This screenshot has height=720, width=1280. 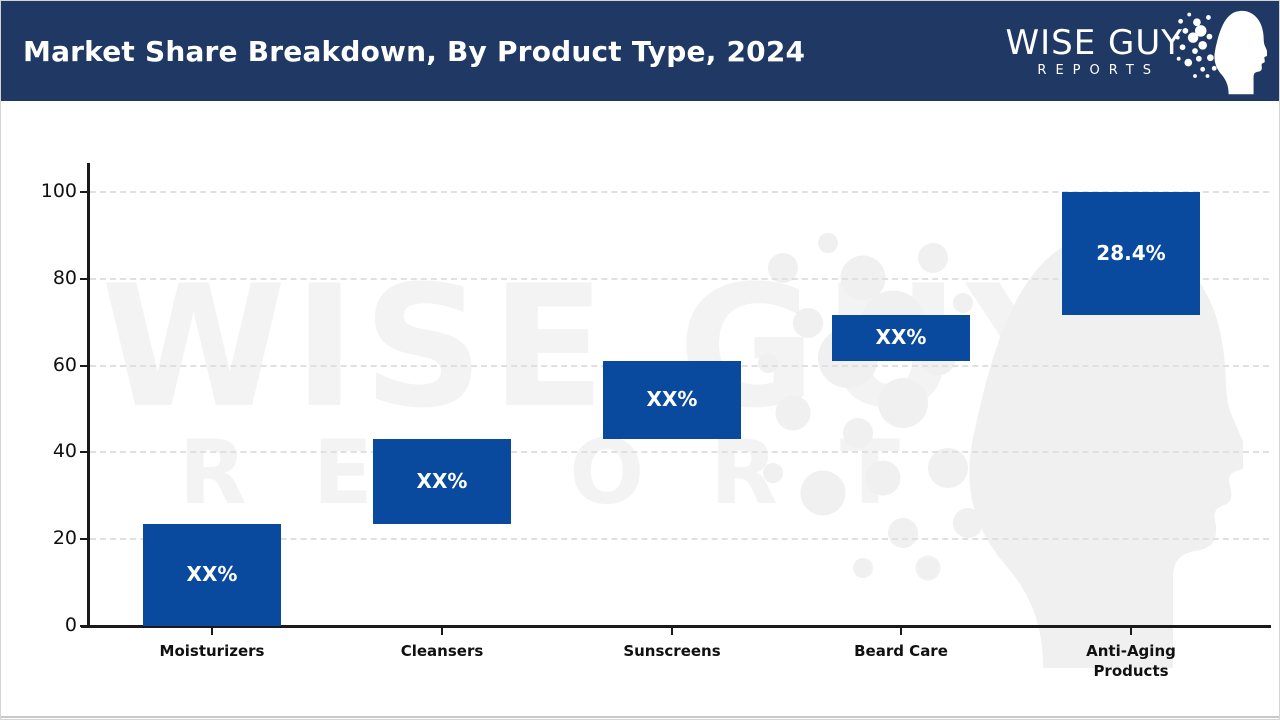 I want to click on brand-logo-text: WISE GUY REPORTS, so click(x=1094, y=50).